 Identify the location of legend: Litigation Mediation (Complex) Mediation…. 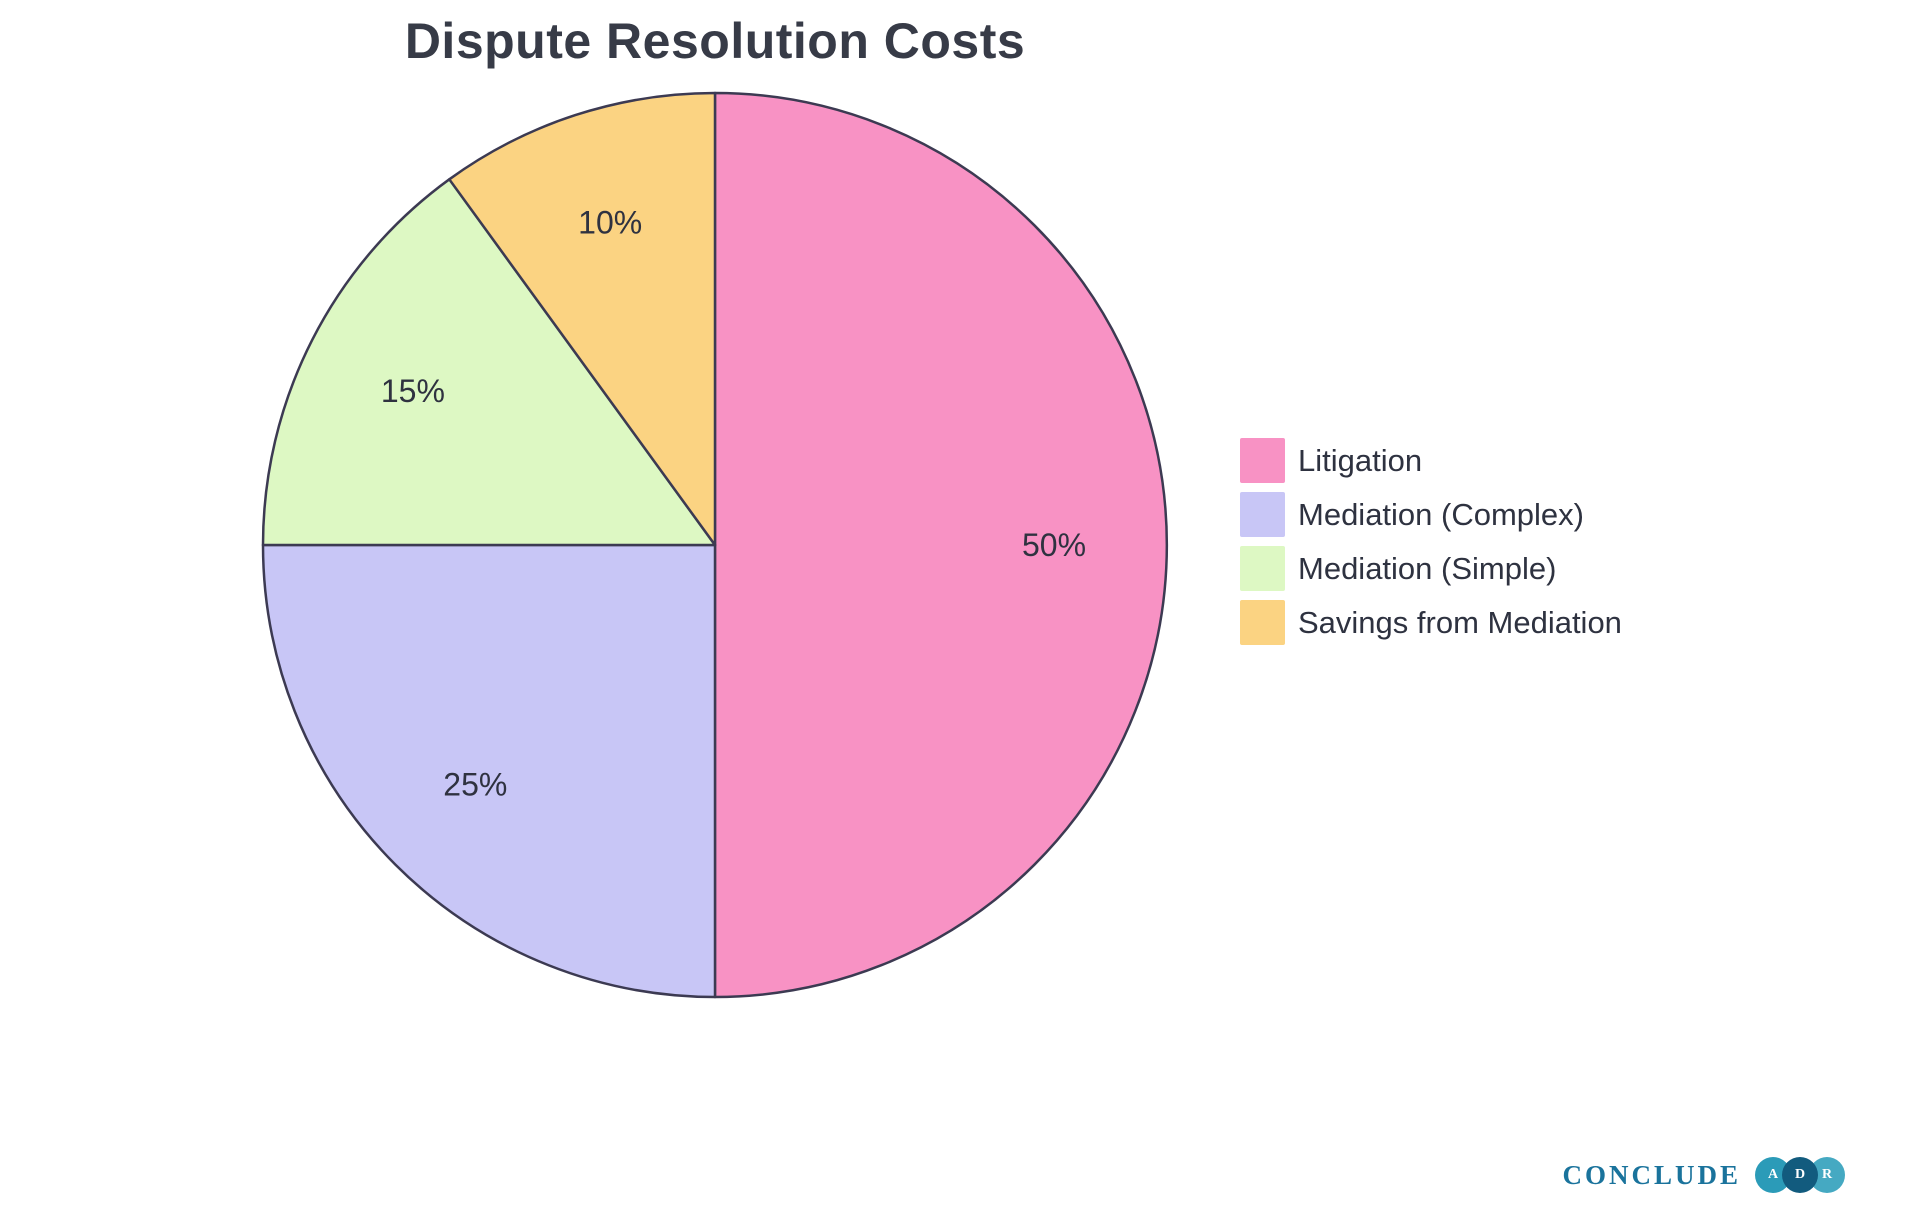
(1431, 546).